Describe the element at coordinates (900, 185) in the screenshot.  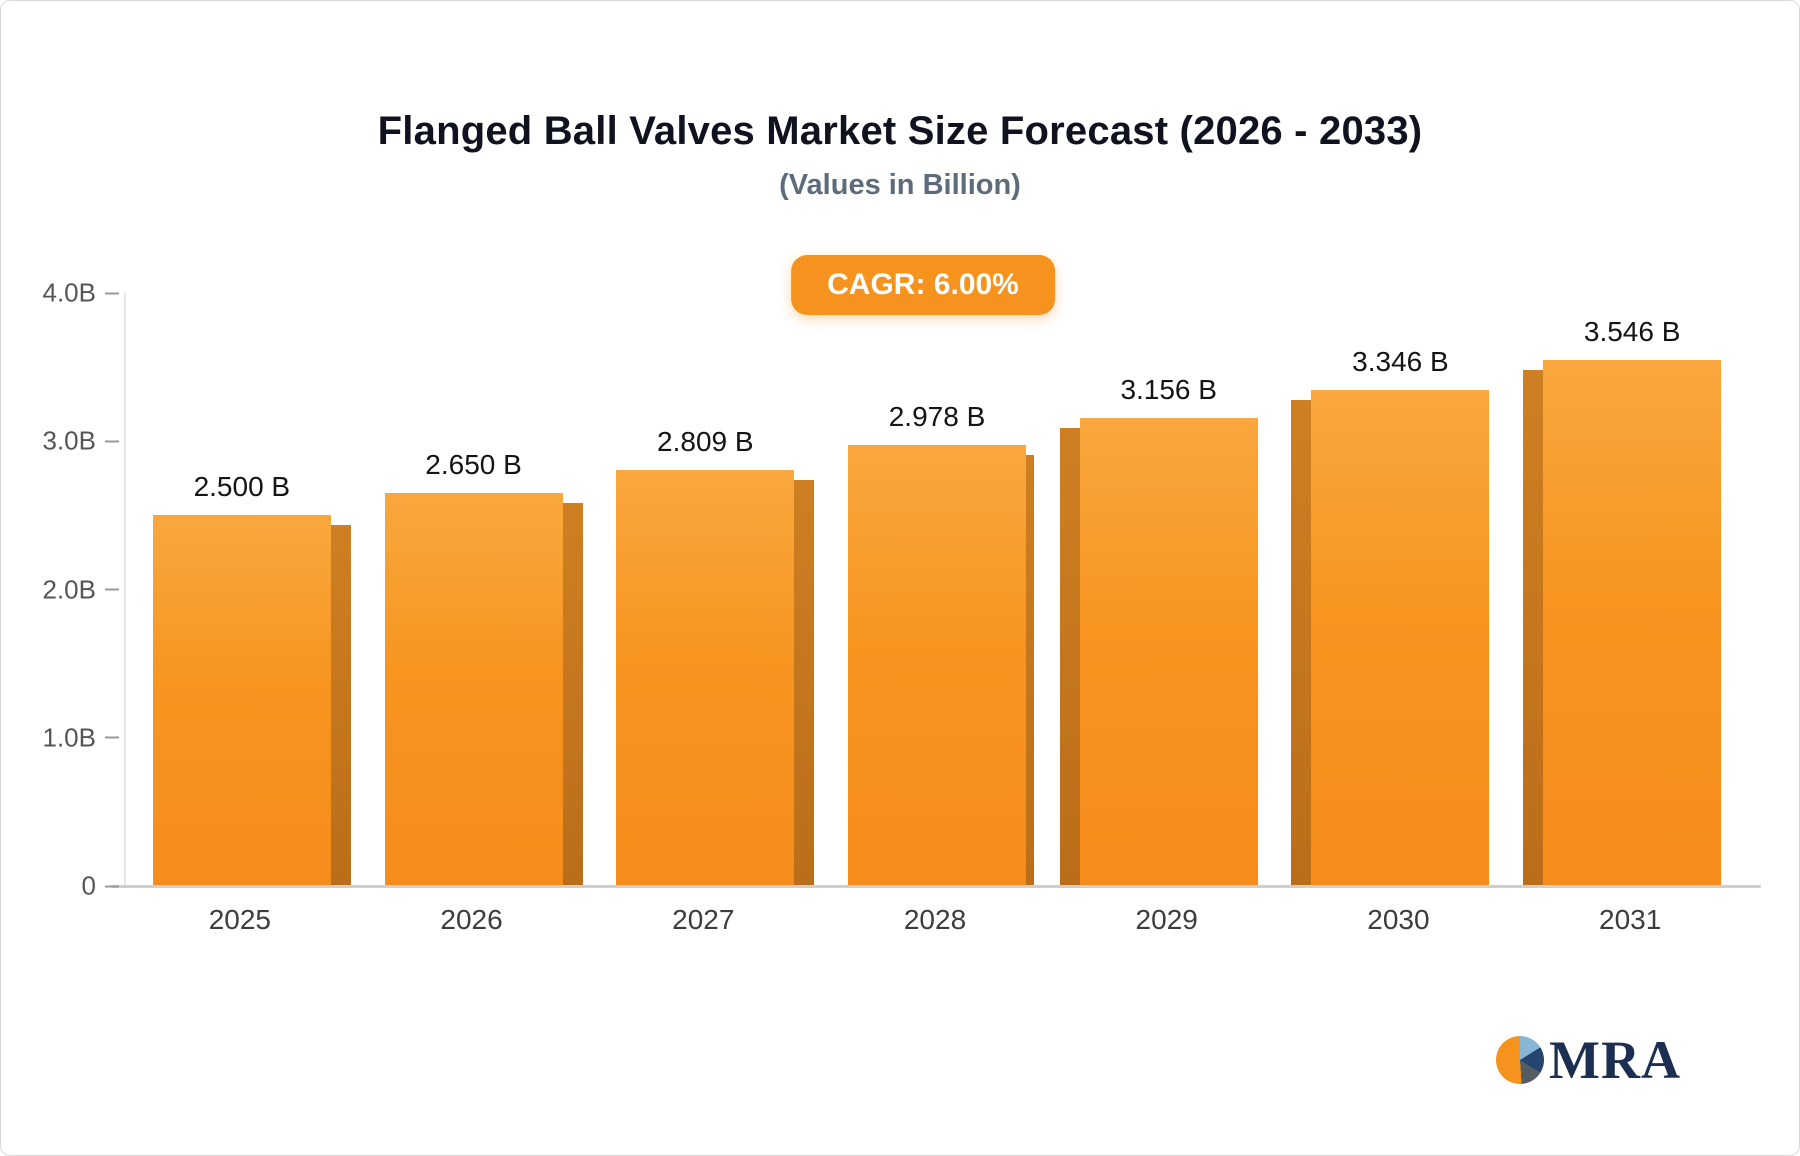
I see `chart-subtitle: (Values in Billion)` at that location.